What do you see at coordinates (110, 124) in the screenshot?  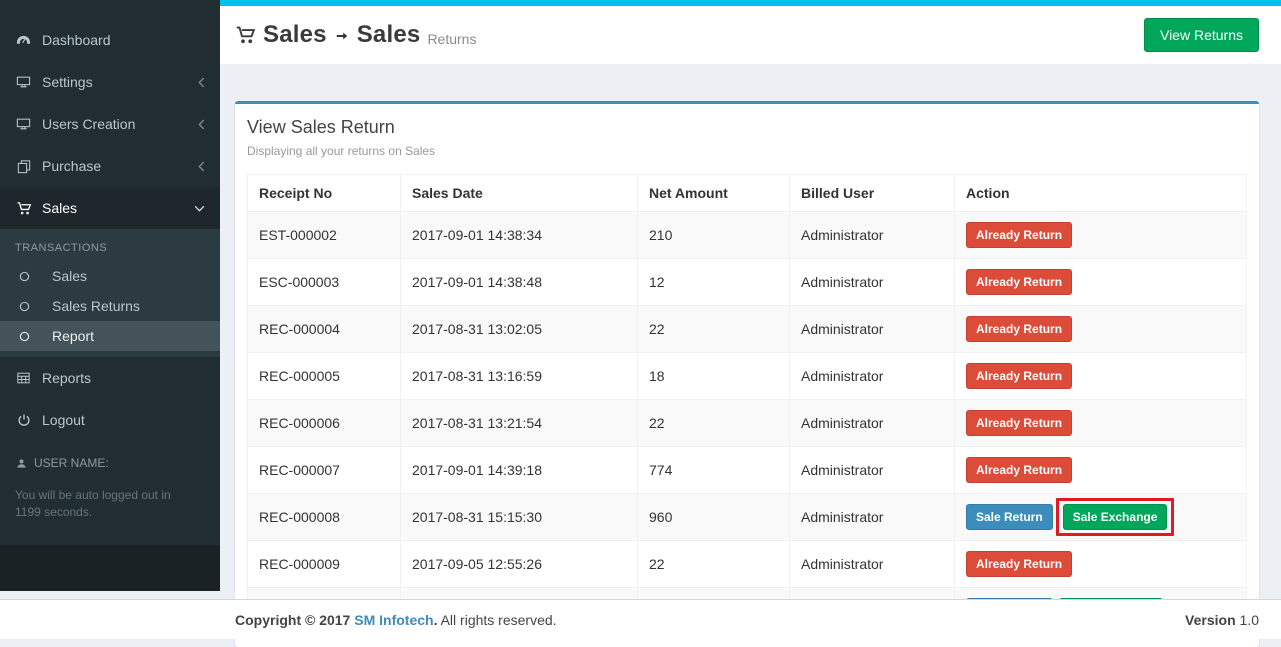 I see `sidebar-item-users-creation: Users Creation` at bounding box center [110, 124].